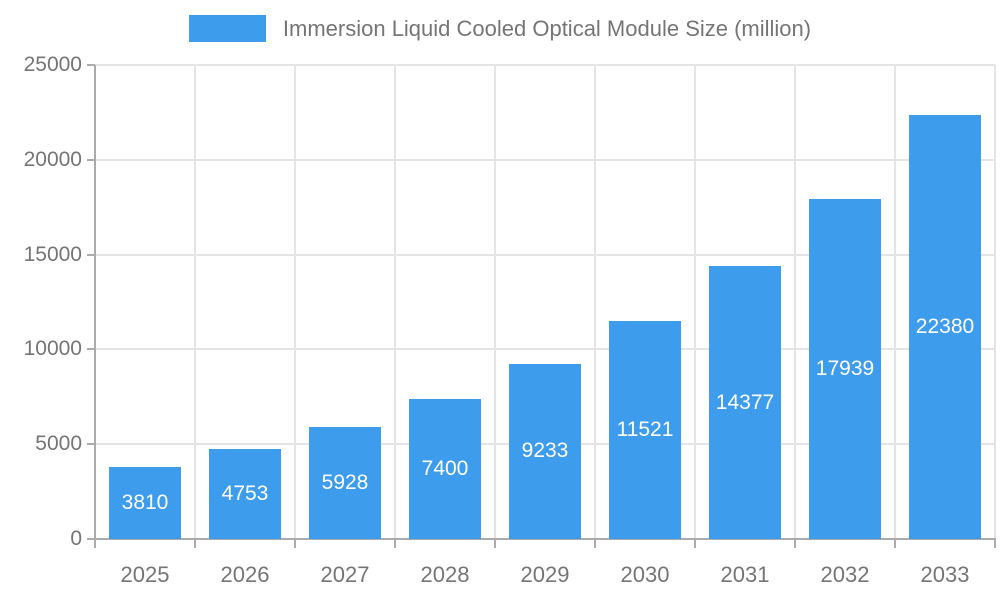 The image size is (1000, 600). Describe the element at coordinates (545, 574) in the screenshot. I see `x-tick-label: 2029` at that location.